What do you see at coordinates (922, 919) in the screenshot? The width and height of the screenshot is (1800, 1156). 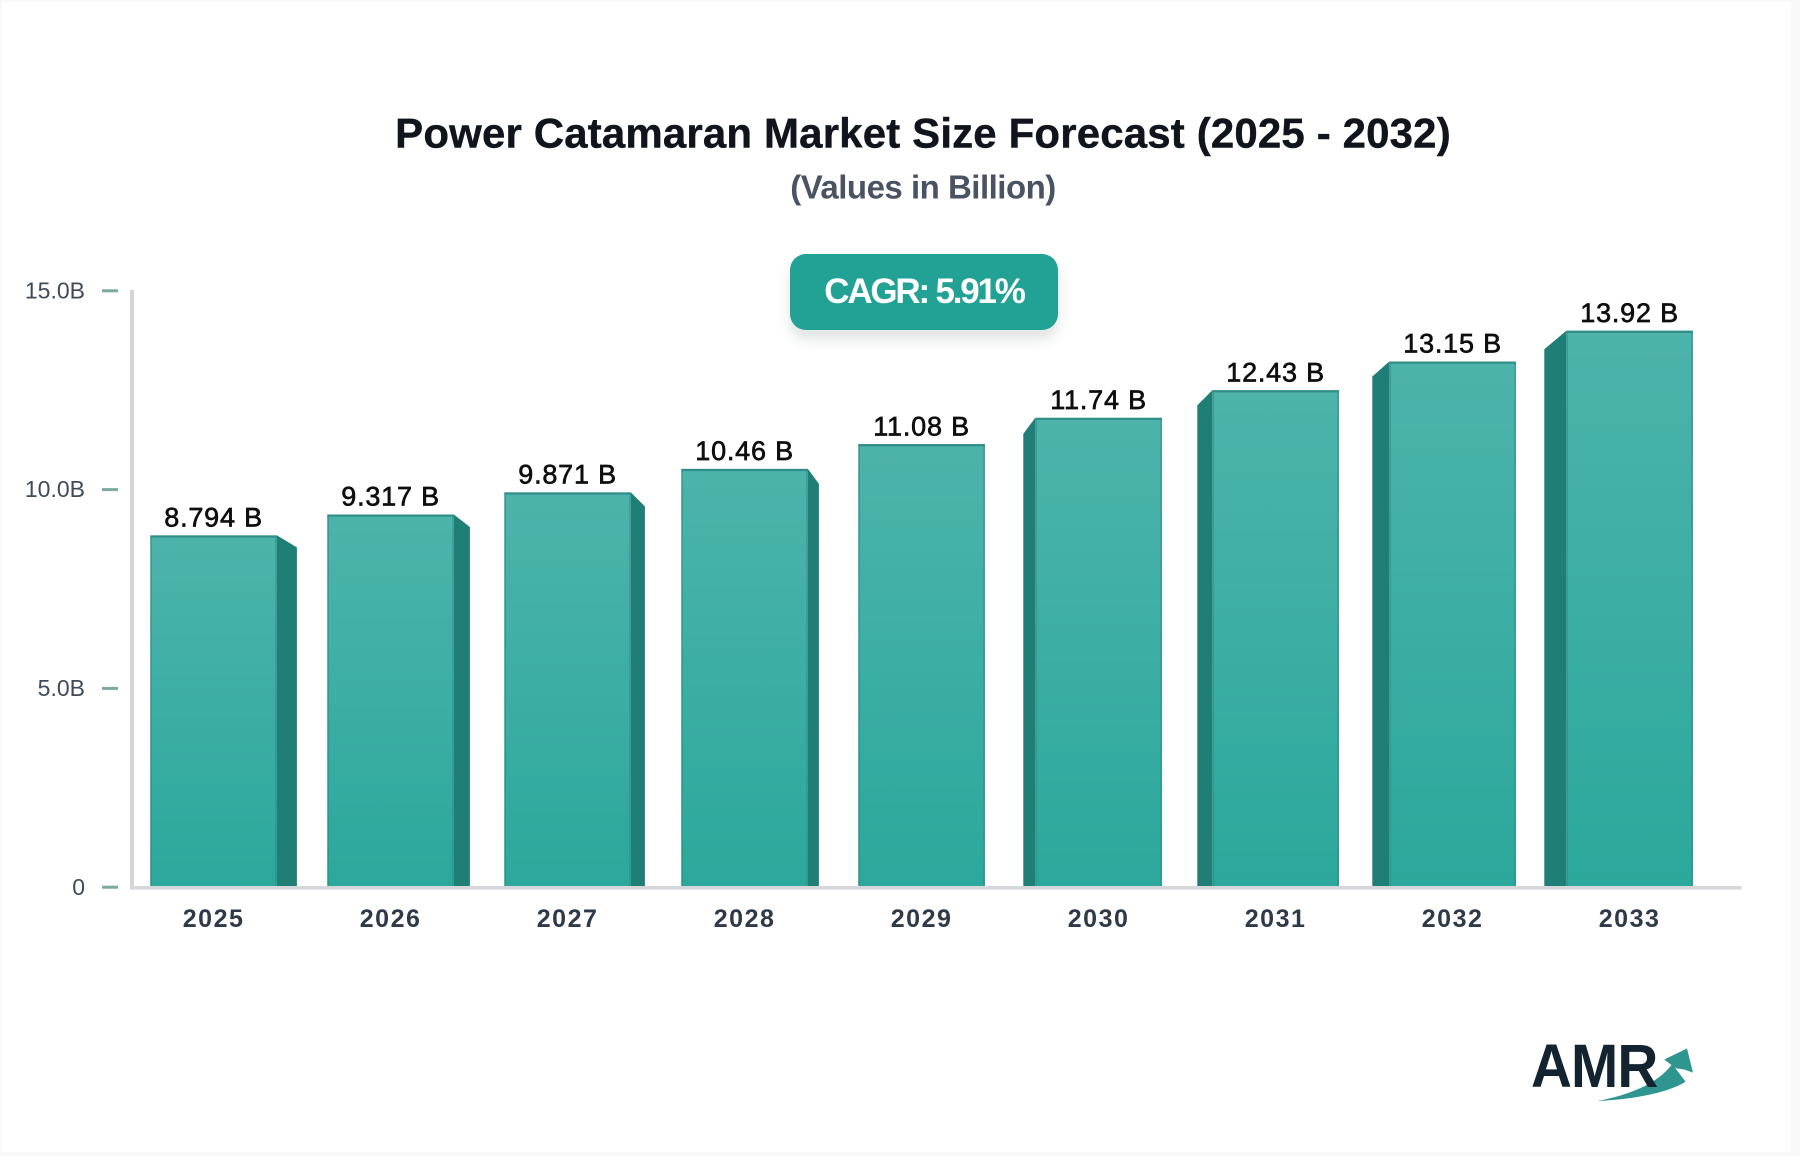 I see `svg-text: 2029` at bounding box center [922, 919].